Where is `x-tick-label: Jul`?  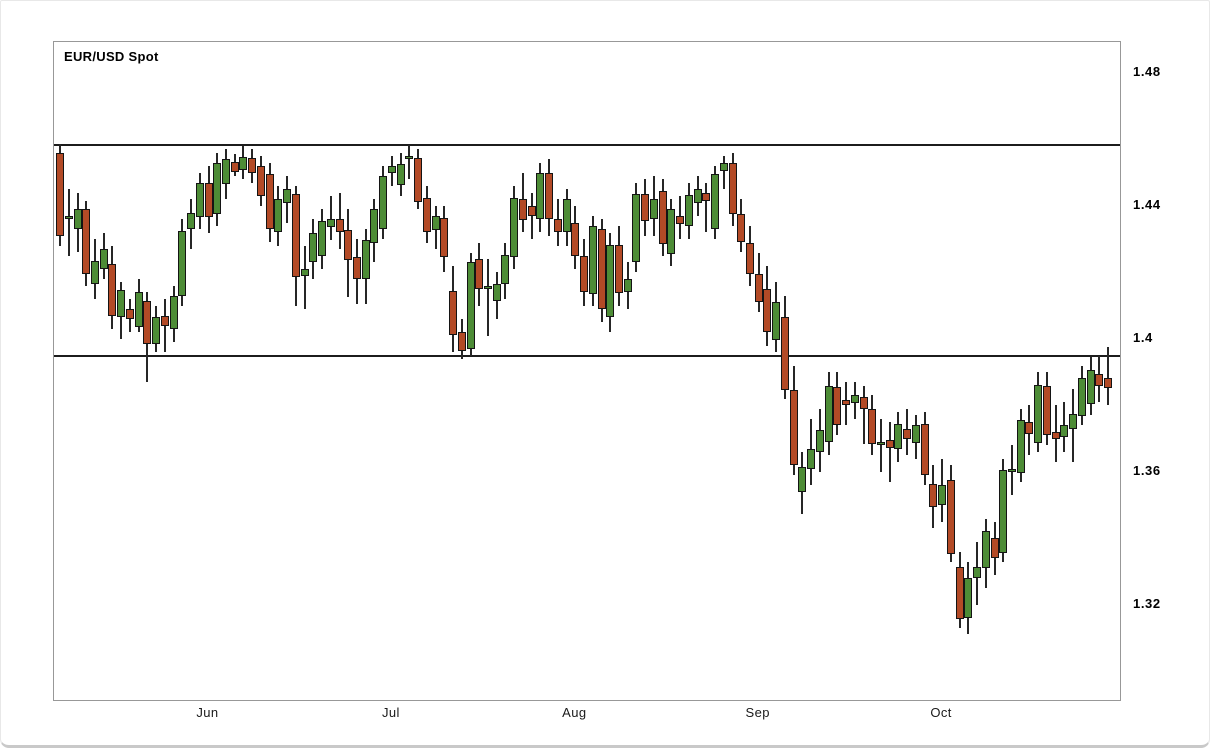 x-tick-label: Jul is located at coordinates (390, 712).